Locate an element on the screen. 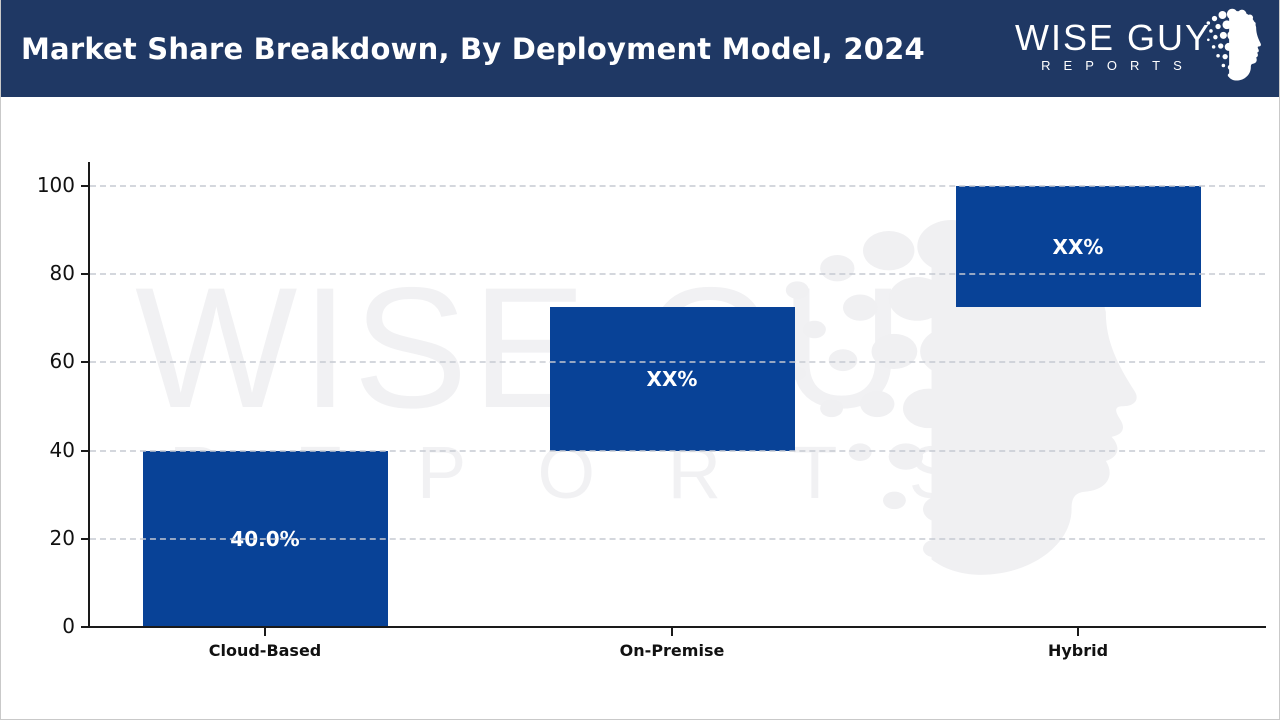 This screenshot has height=720, width=1280. y-axis-line is located at coordinates (89, 395).